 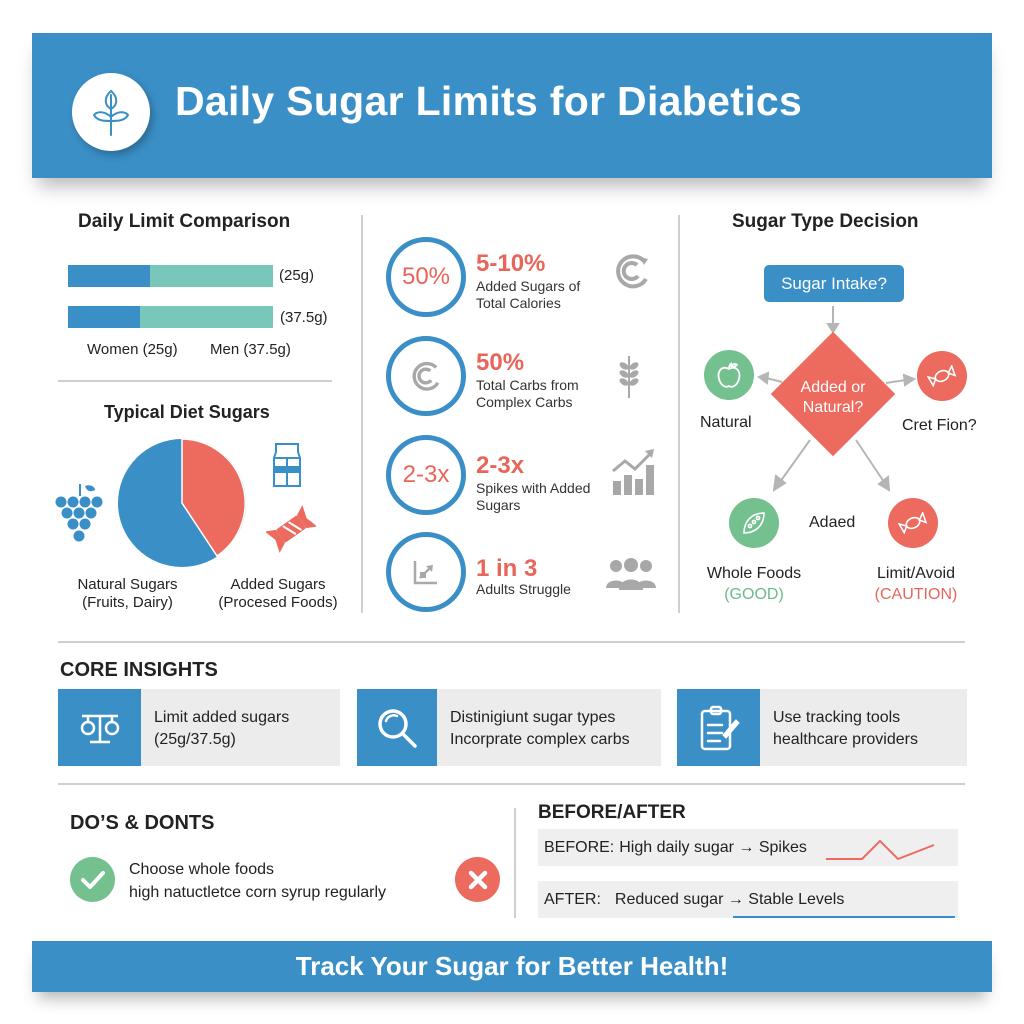 I want to click on stat-desc-3-line2: Sugars, so click(x=498, y=505).